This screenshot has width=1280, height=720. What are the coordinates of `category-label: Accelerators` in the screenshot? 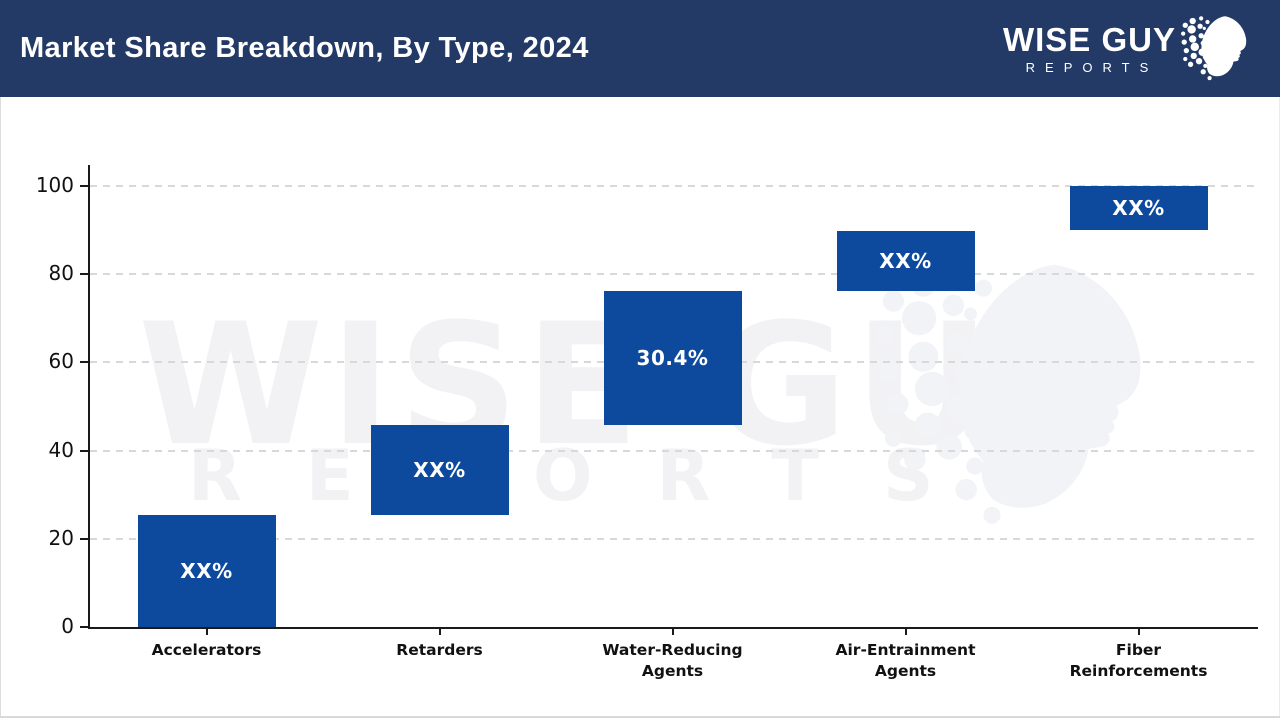 It's located at (207, 650).